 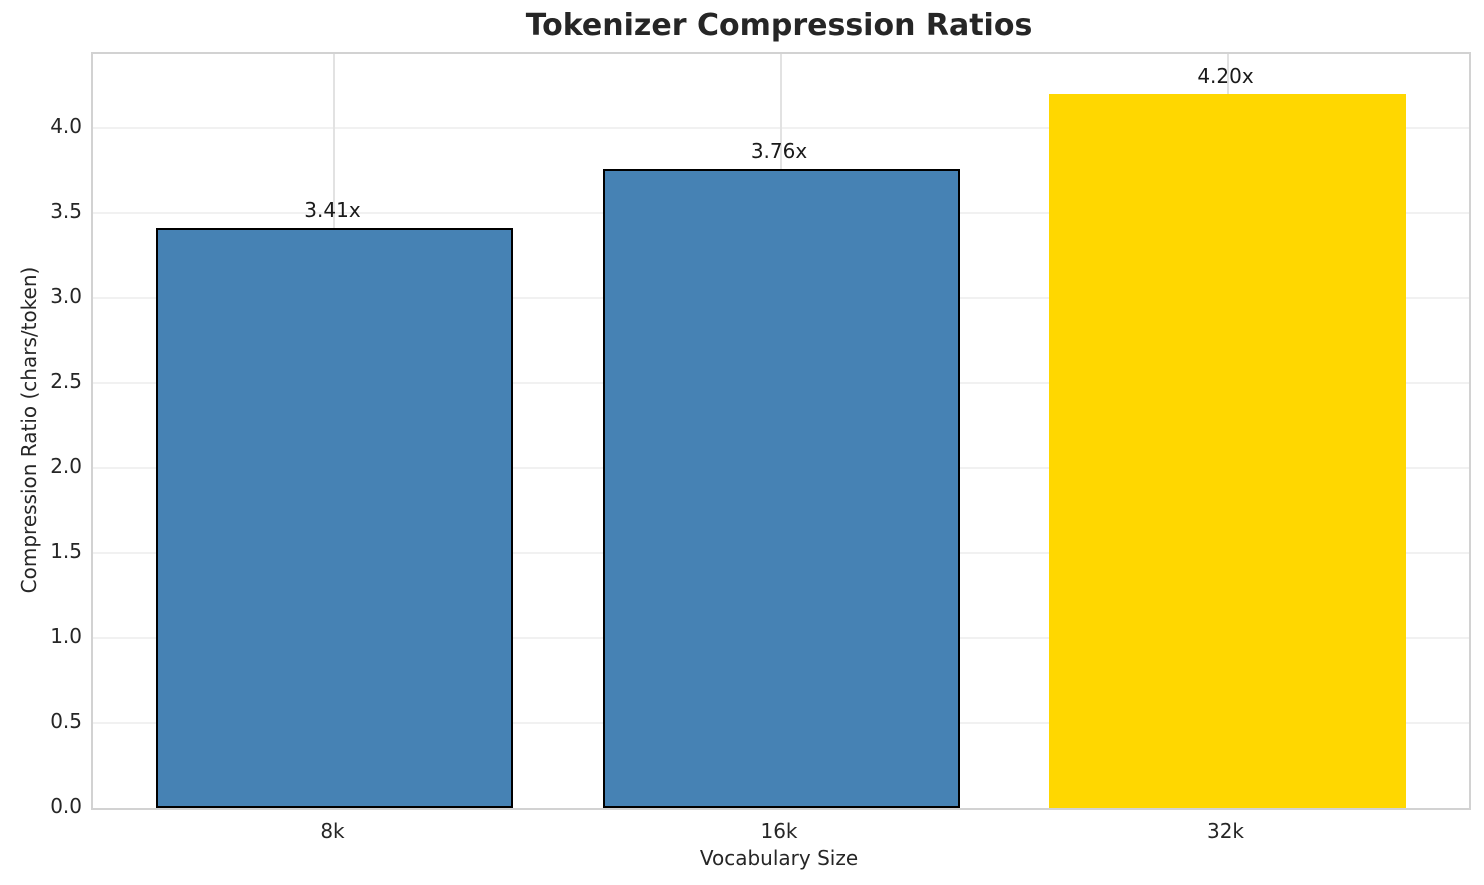 I want to click on x-tick-label: 16k, so click(x=779, y=831).